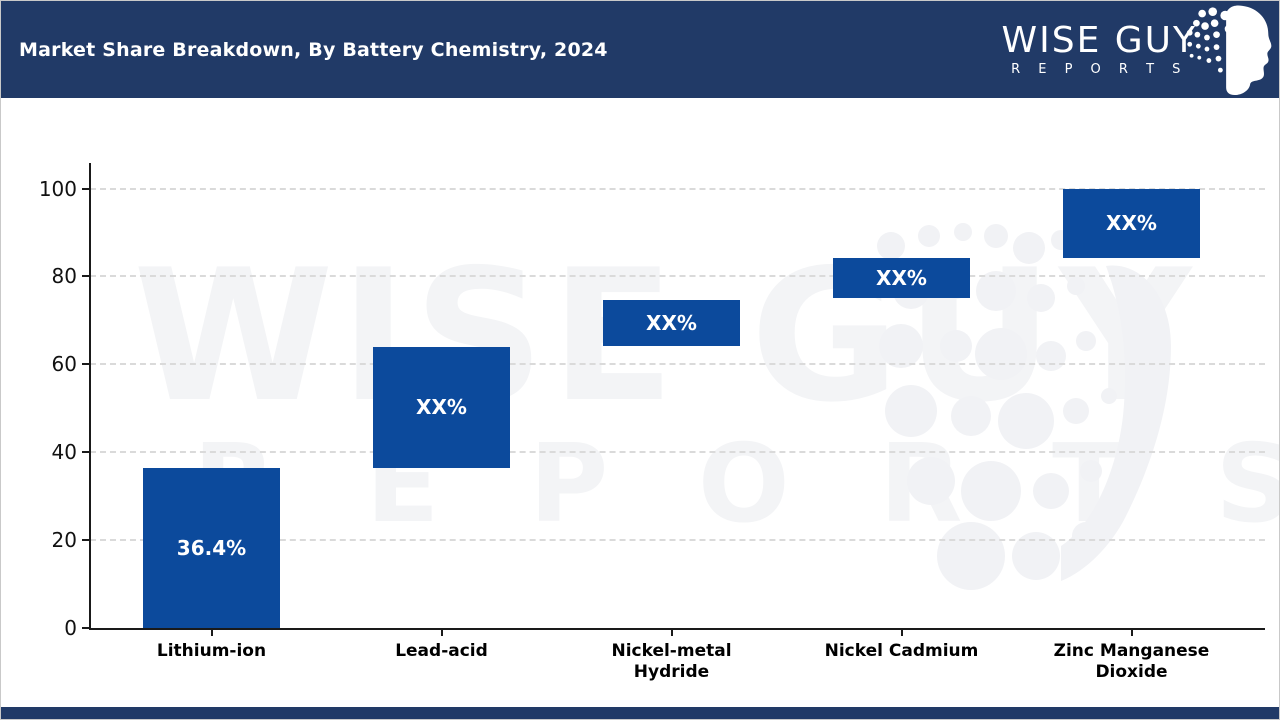  I want to click on x-category-label-line: Hydride, so click(671, 672).